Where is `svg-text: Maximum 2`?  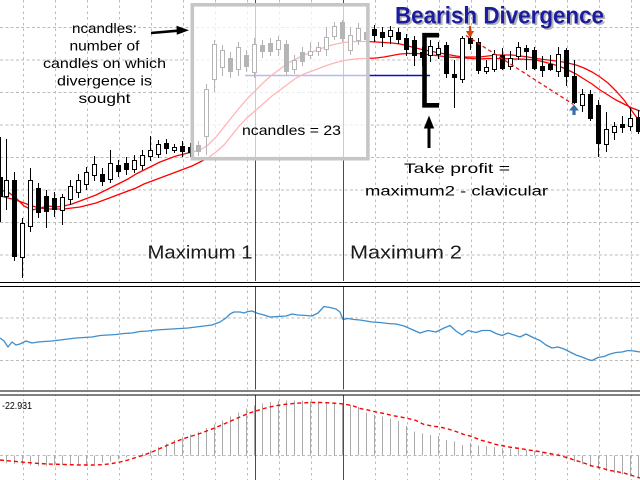
svg-text: Maximum 2 is located at coordinates (406, 252).